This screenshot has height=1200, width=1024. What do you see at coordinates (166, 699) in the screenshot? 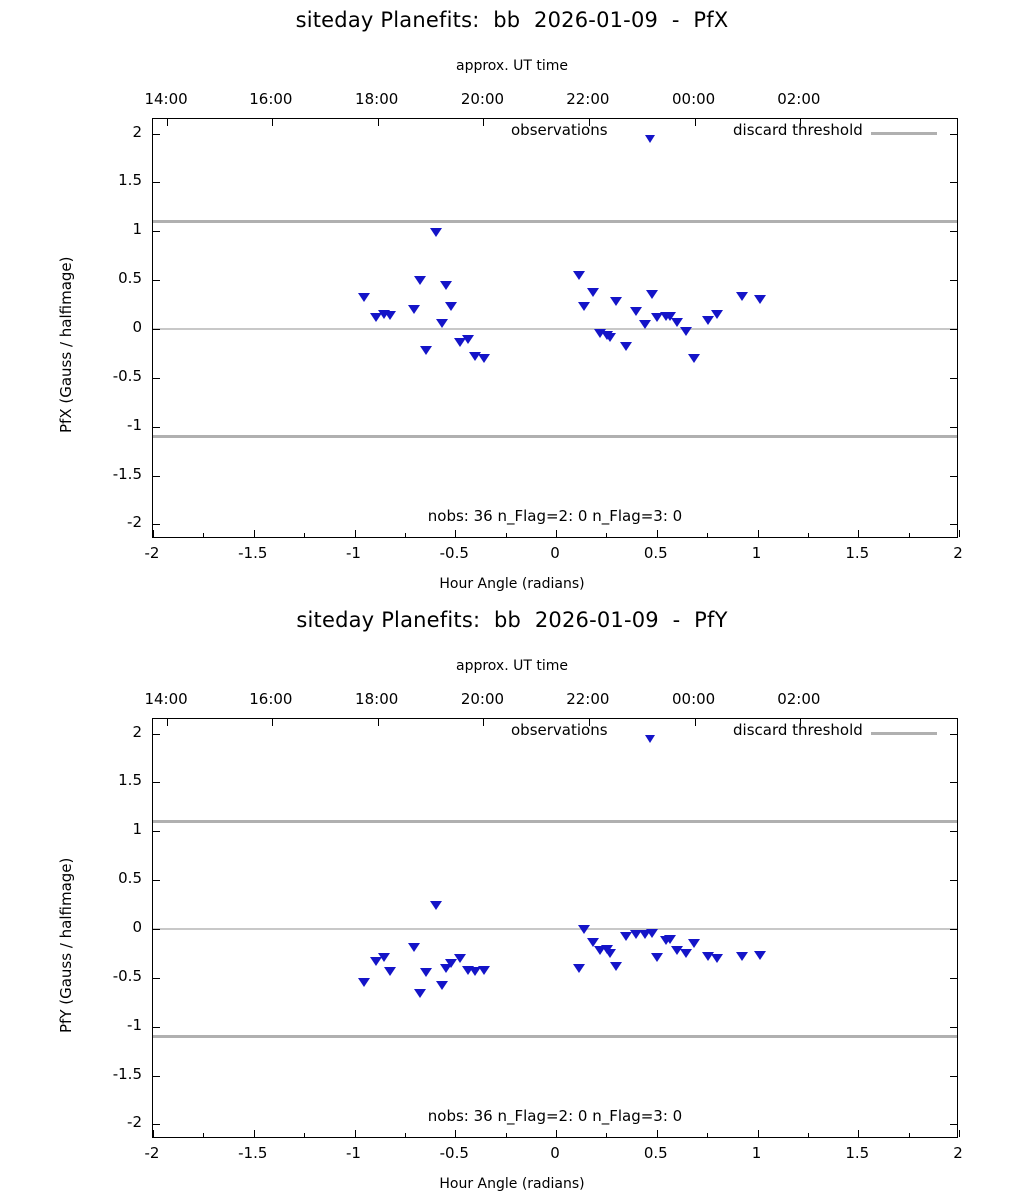
I see `top-axis-tick-label: 14:00` at bounding box center [166, 699].